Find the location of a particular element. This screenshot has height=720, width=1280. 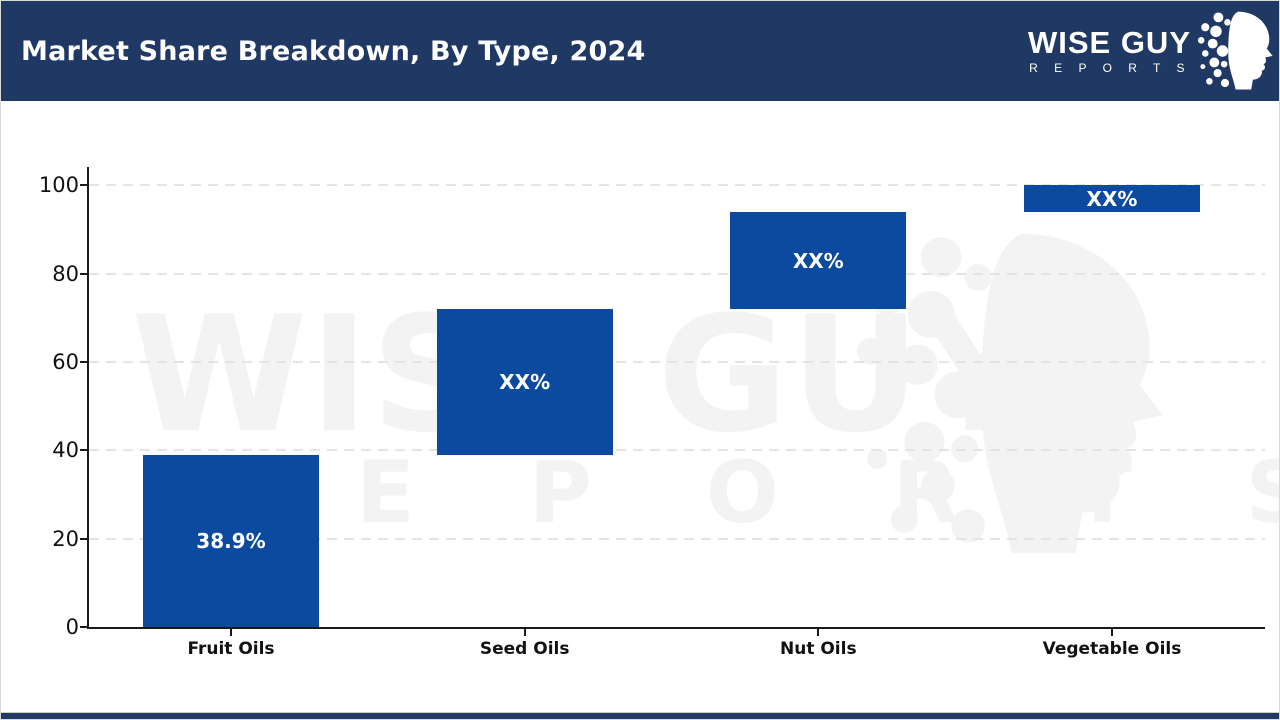

bar-vegetable-oils: XX% is located at coordinates (1112, 198).